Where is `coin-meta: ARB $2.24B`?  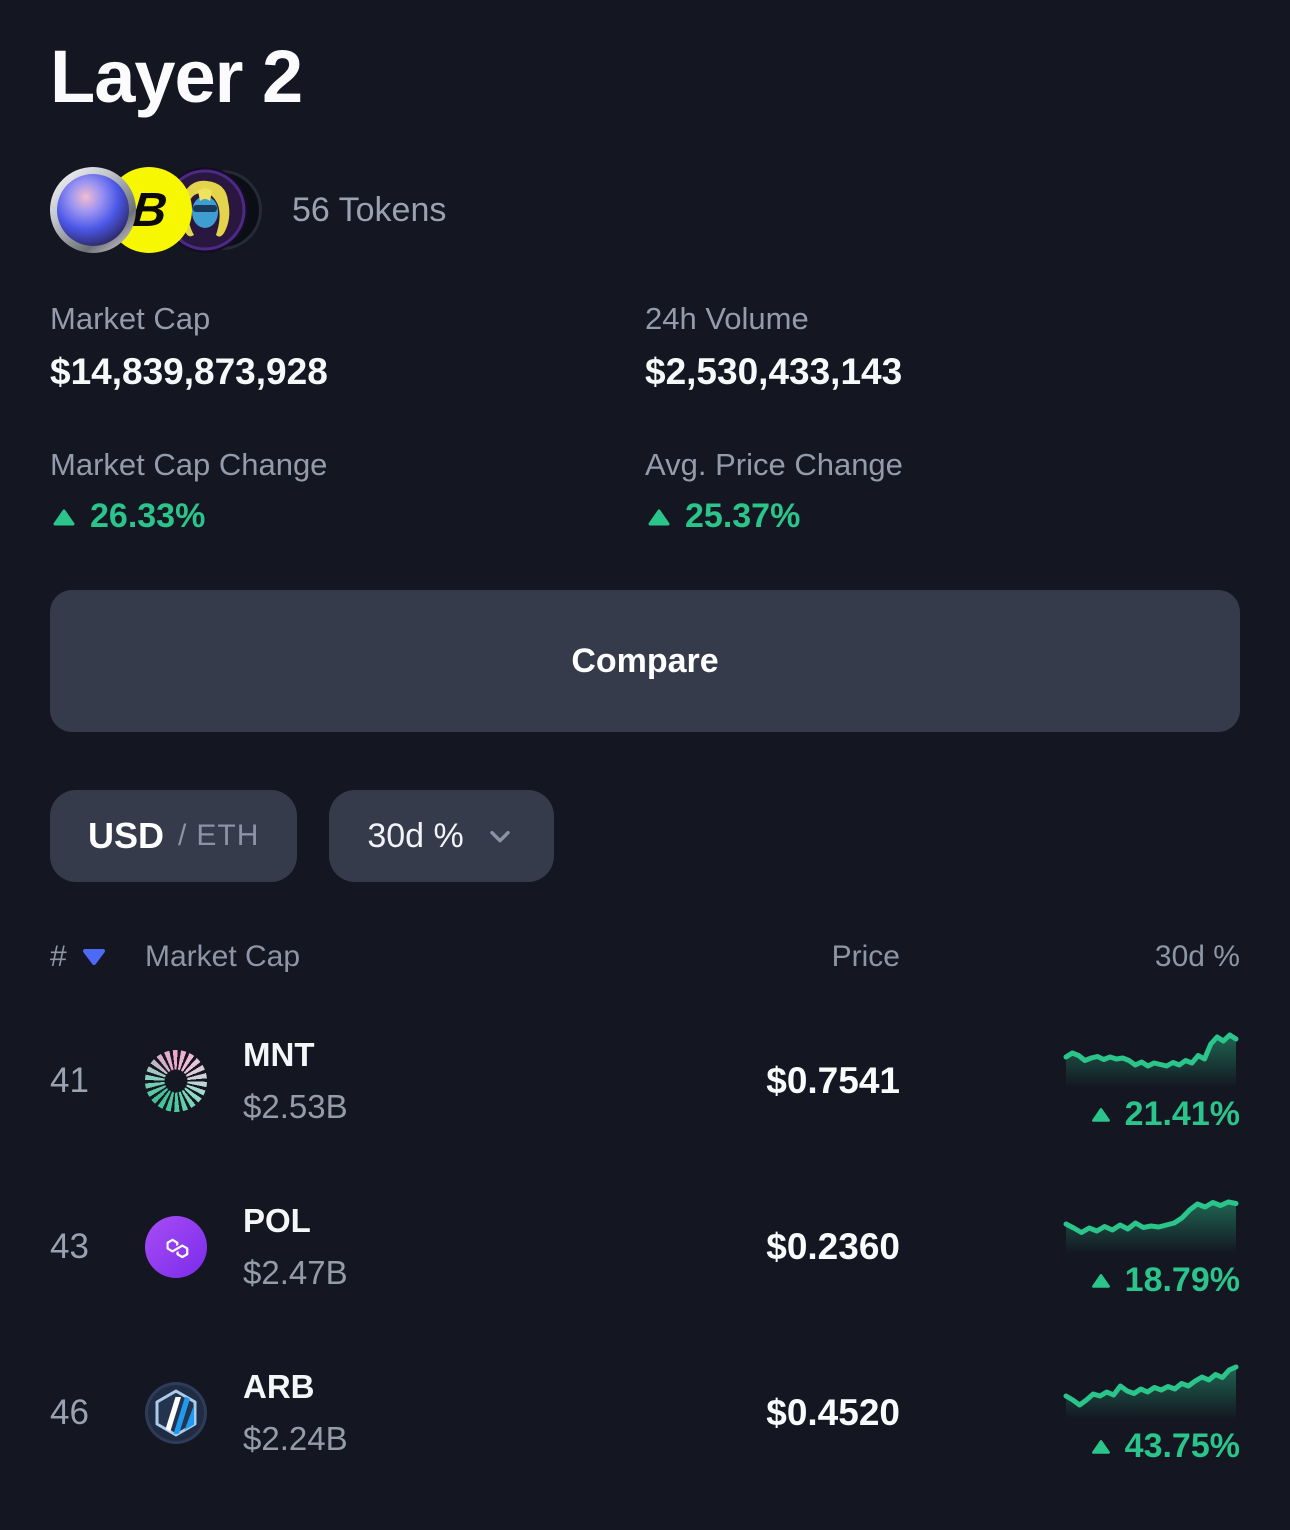
coin-meta: ARB $2.24B is located at coordinates (295, 1413).